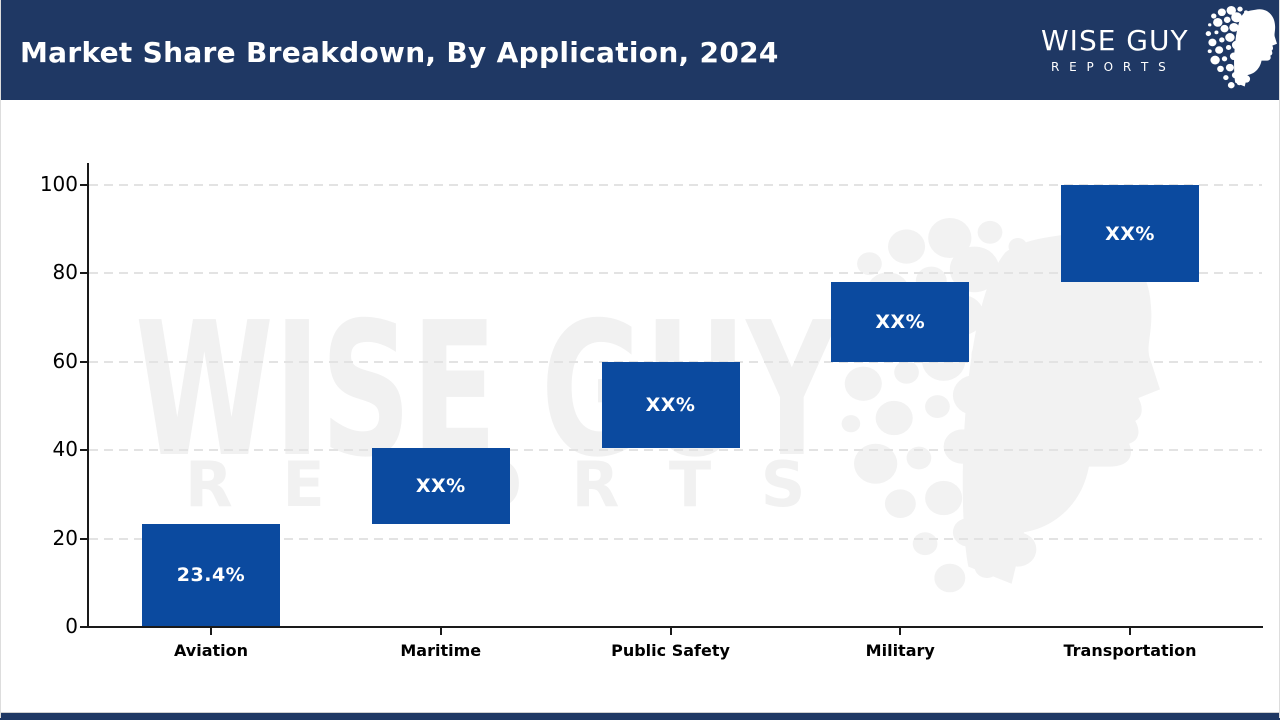 The image size is (1280, 720). What do you see at coordinates (65, 449) in the screenshot?
I see `y-tick-label: 40` at bounding box center [65, 449].